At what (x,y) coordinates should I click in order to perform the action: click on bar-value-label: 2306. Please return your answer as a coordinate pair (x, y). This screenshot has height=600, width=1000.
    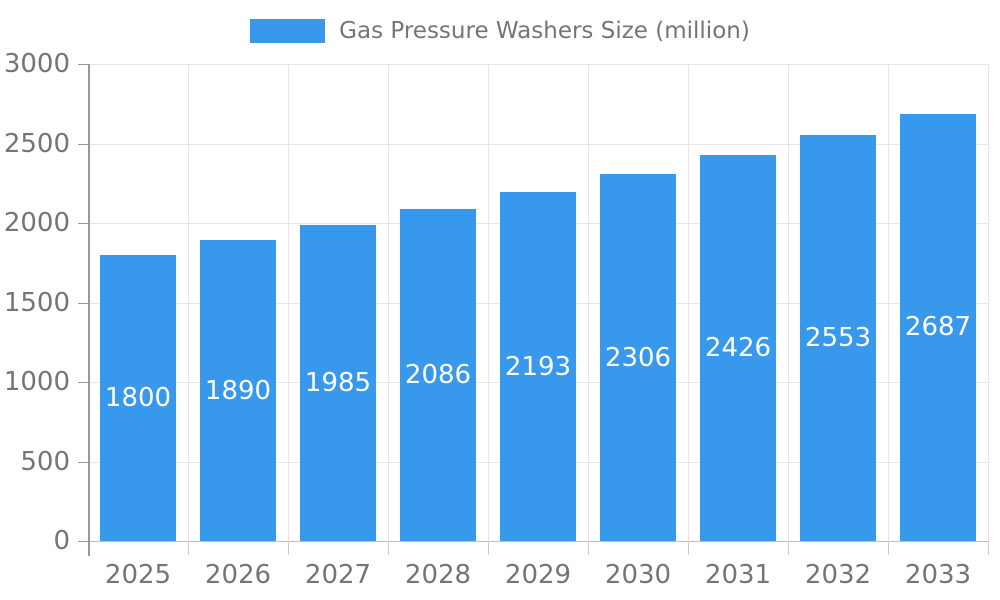
    Looking at the image, I should click on (638, 357).